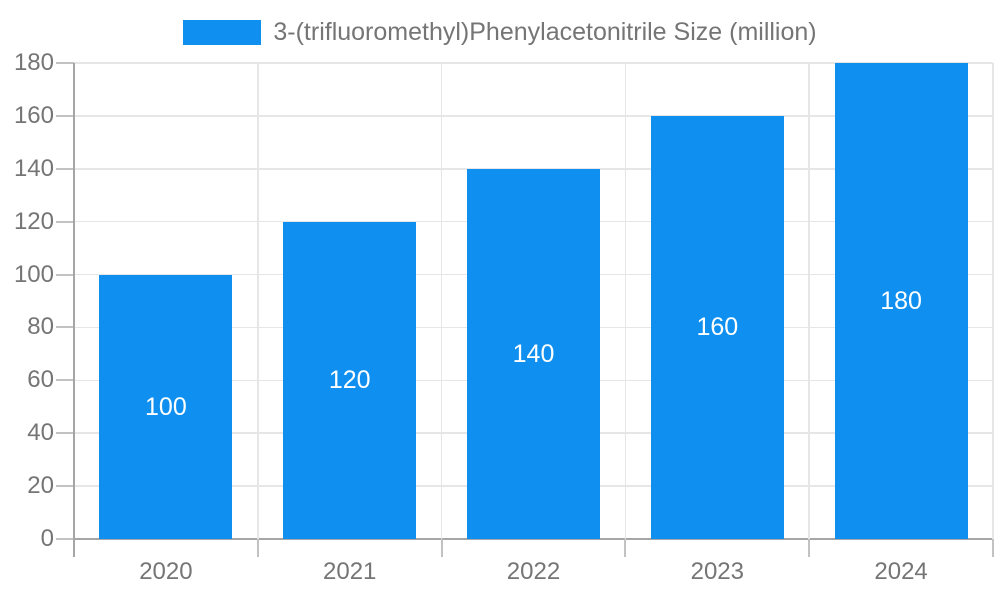 This screenshot has width=1000, height=600. What do you see at coordinates (350, 380) in the screenshot?
I see `bar-2021` at bounding box center [350, 380].